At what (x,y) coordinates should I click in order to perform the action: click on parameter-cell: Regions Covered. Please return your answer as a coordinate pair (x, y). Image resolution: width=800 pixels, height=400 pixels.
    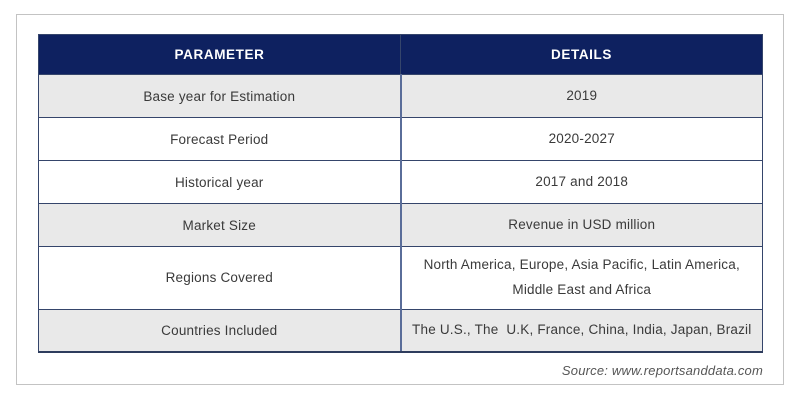
    Looking at the image, I should click on (219, 278).